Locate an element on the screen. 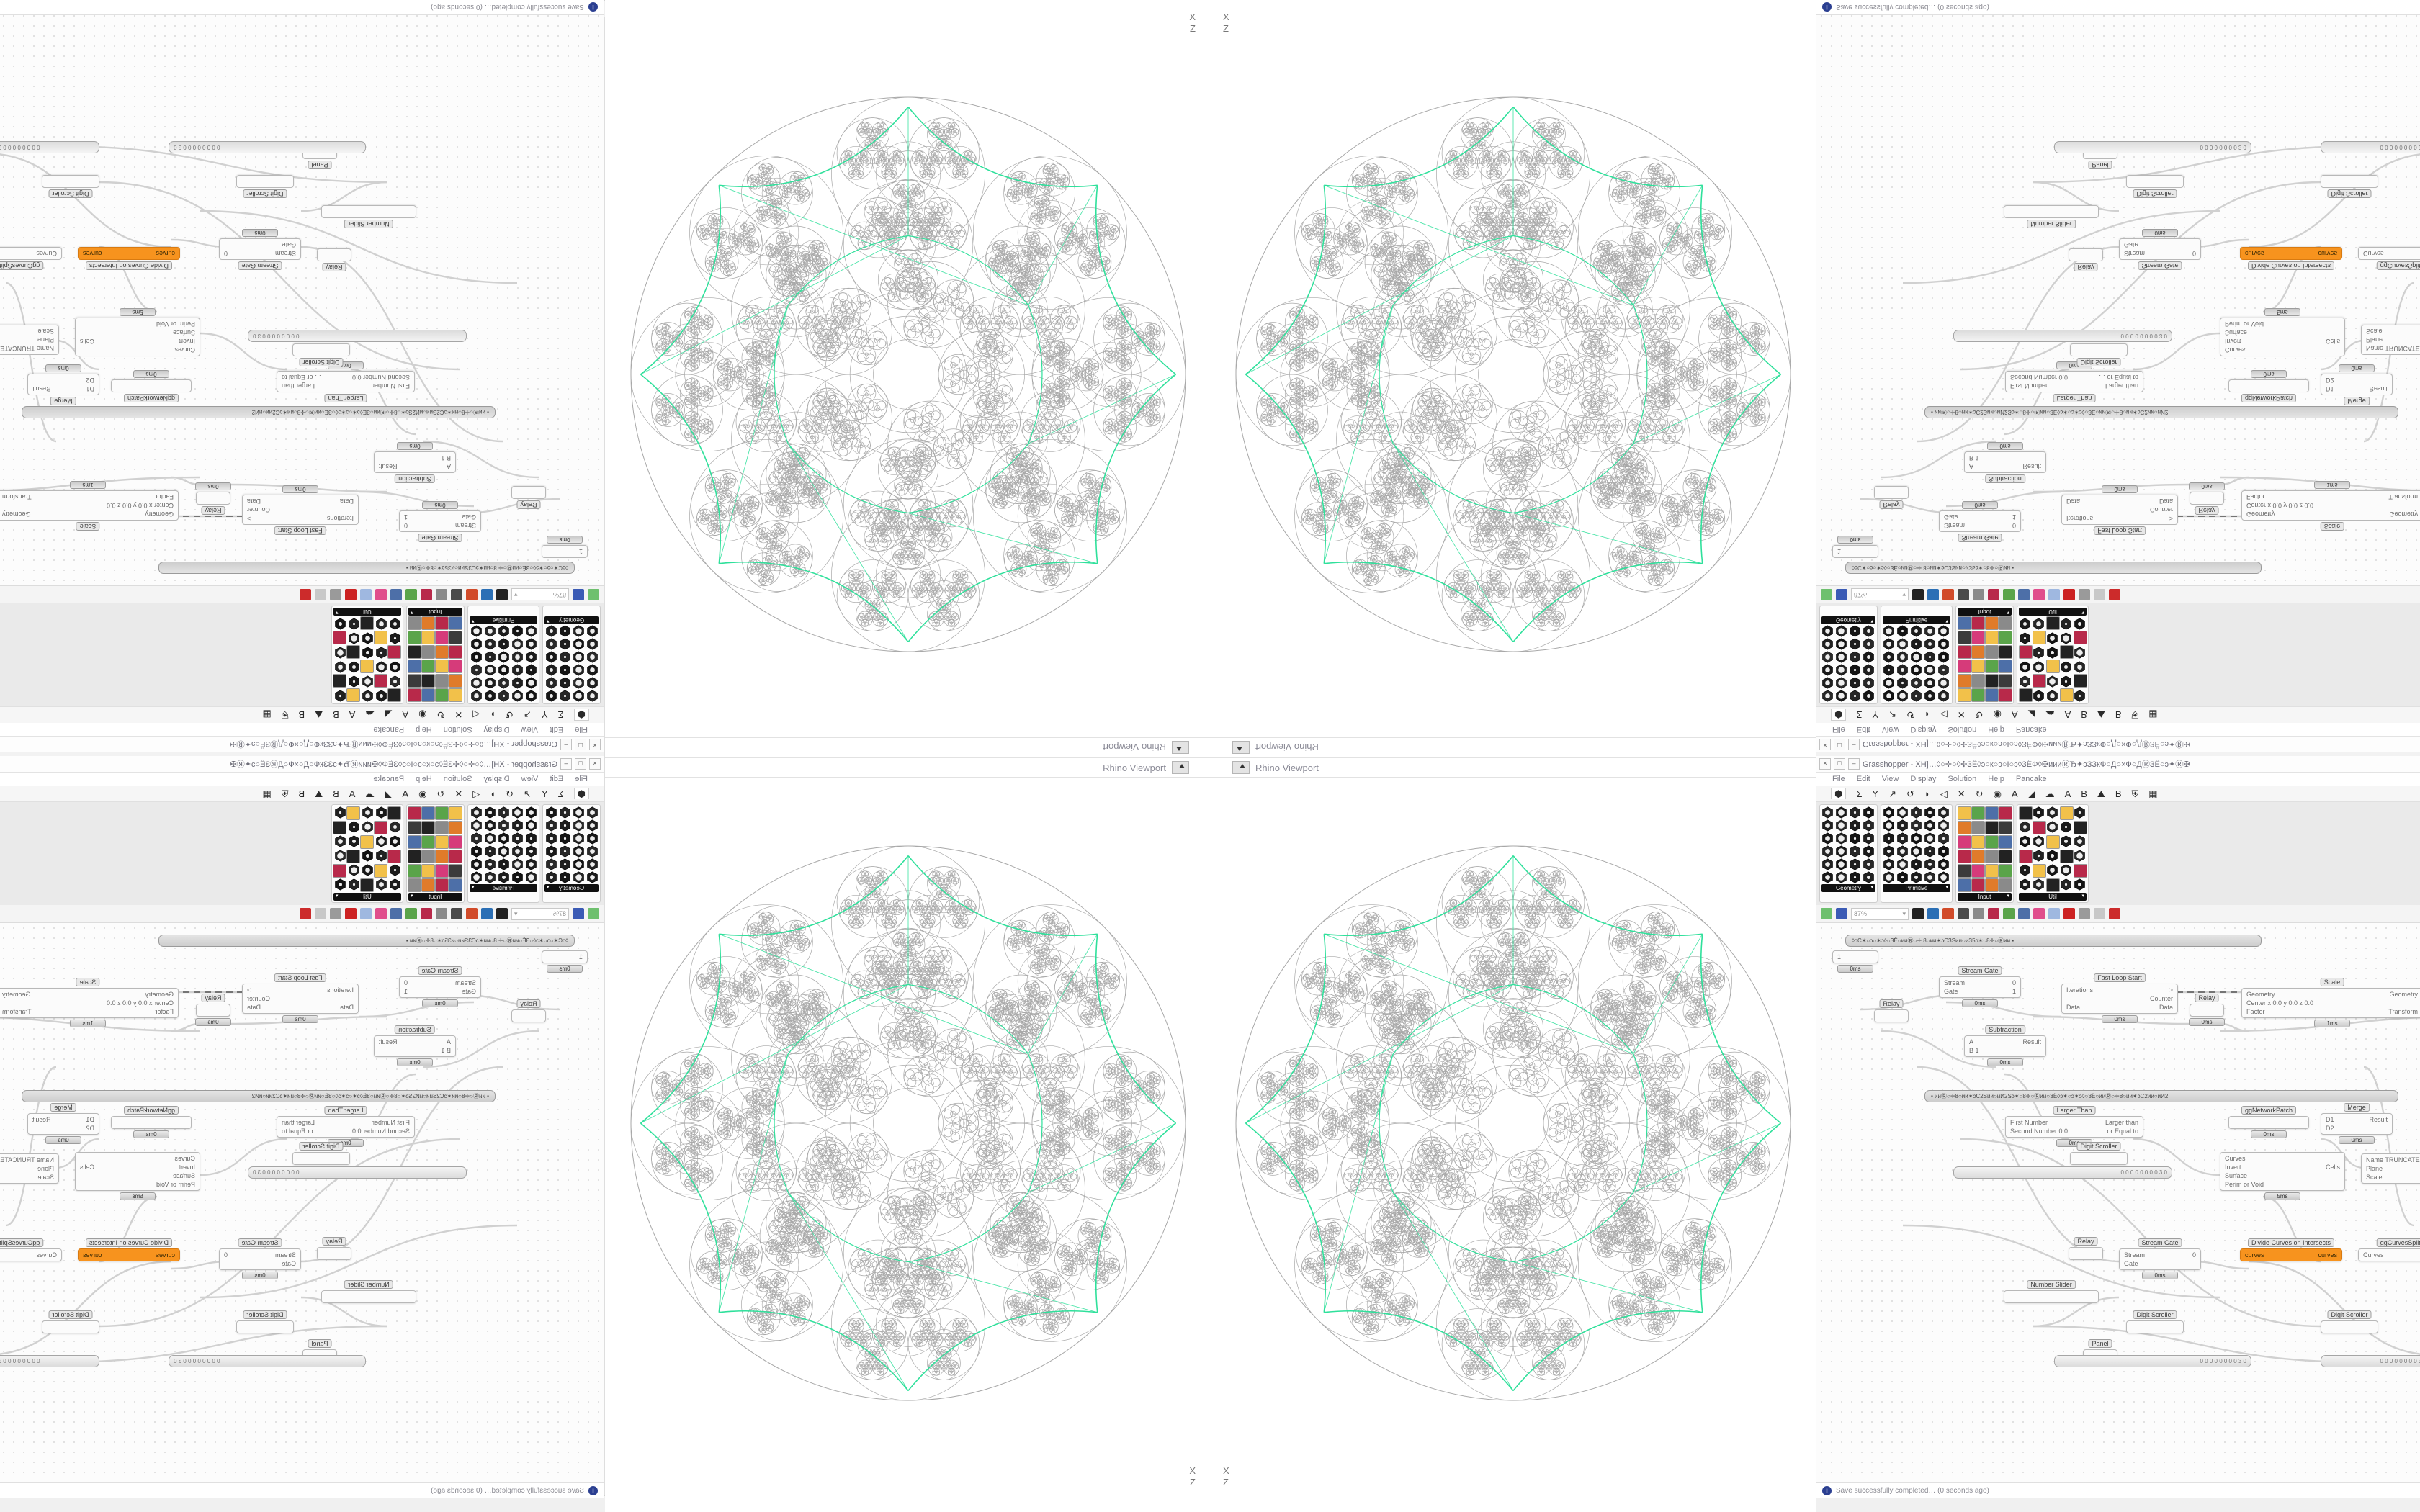 This screenshot has width=2420, height=1512. grasshopper-canvas-toolbar: 87% is located at coordinates (302, 594).